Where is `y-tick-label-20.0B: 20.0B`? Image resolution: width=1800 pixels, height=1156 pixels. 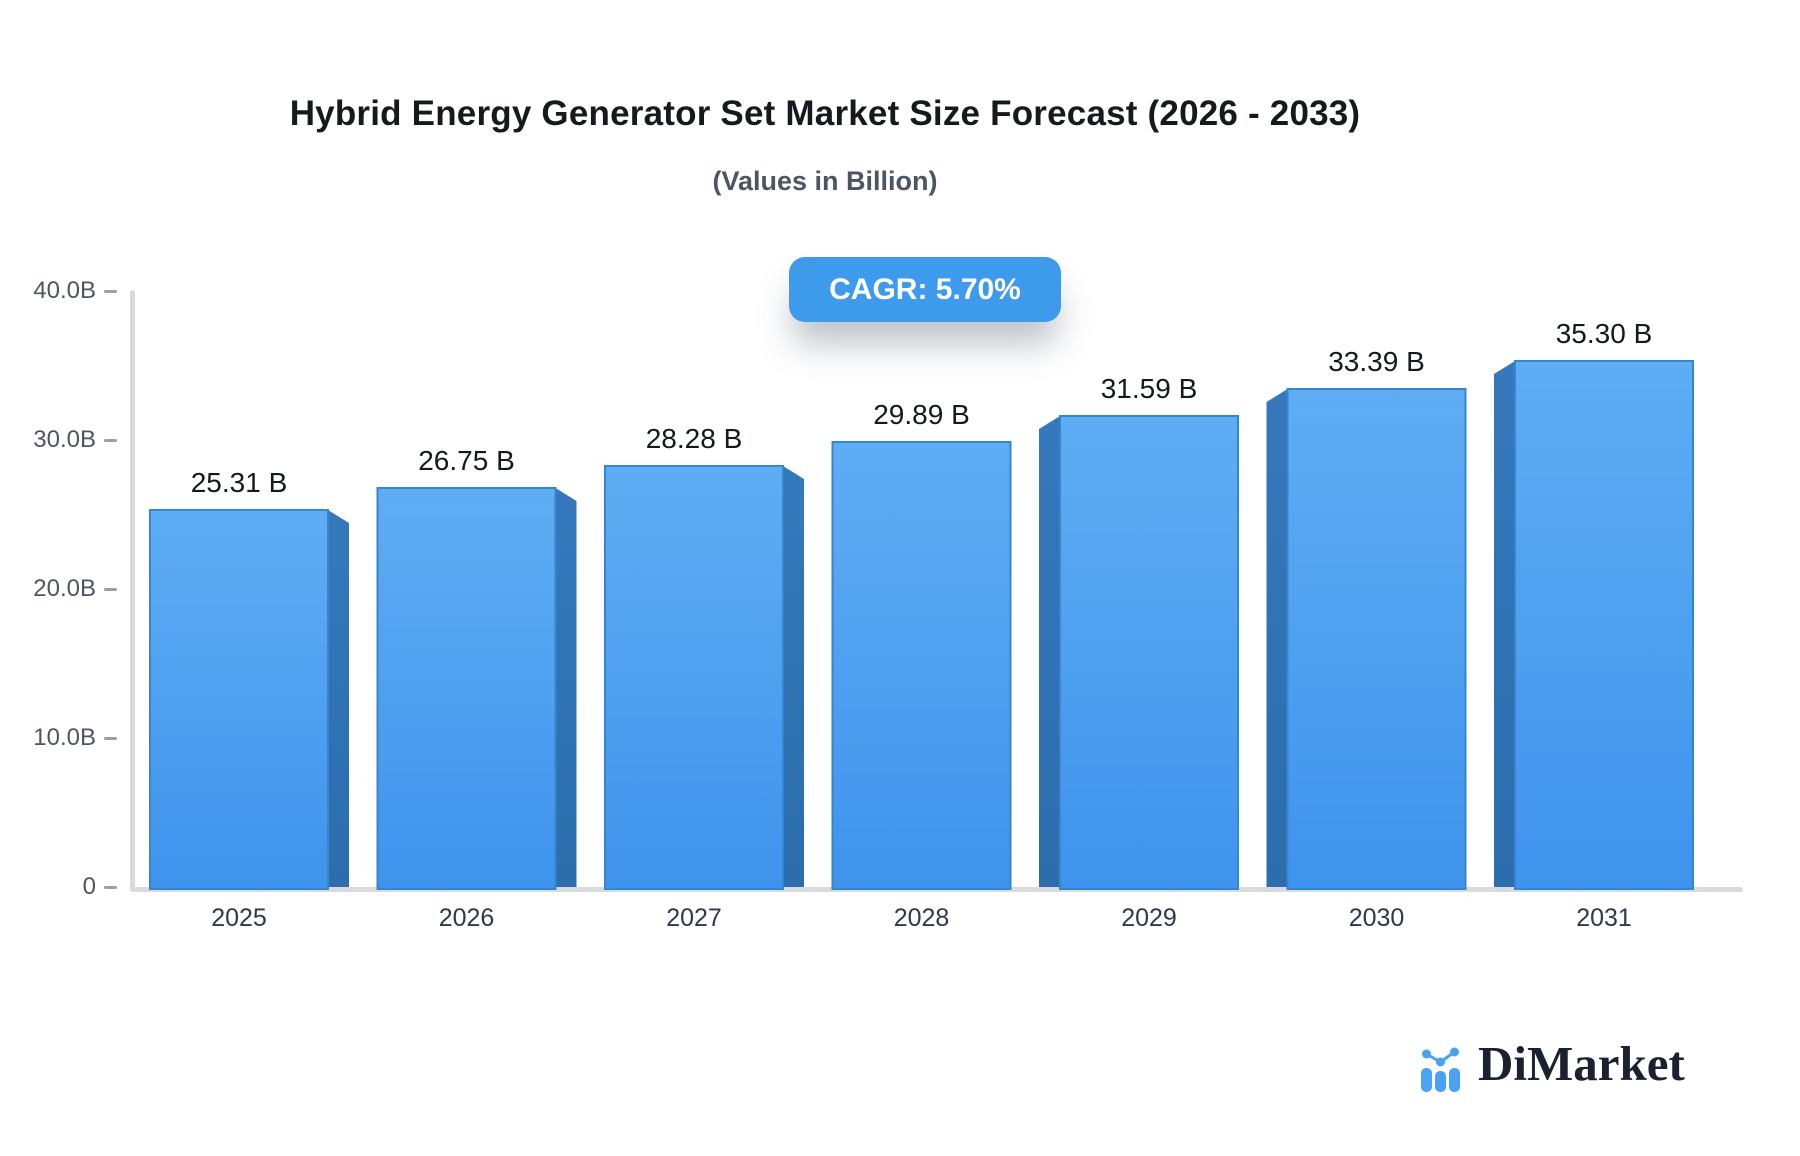
y-tick-label-20.0B: 20.0B is located at coordinates (64, 588).